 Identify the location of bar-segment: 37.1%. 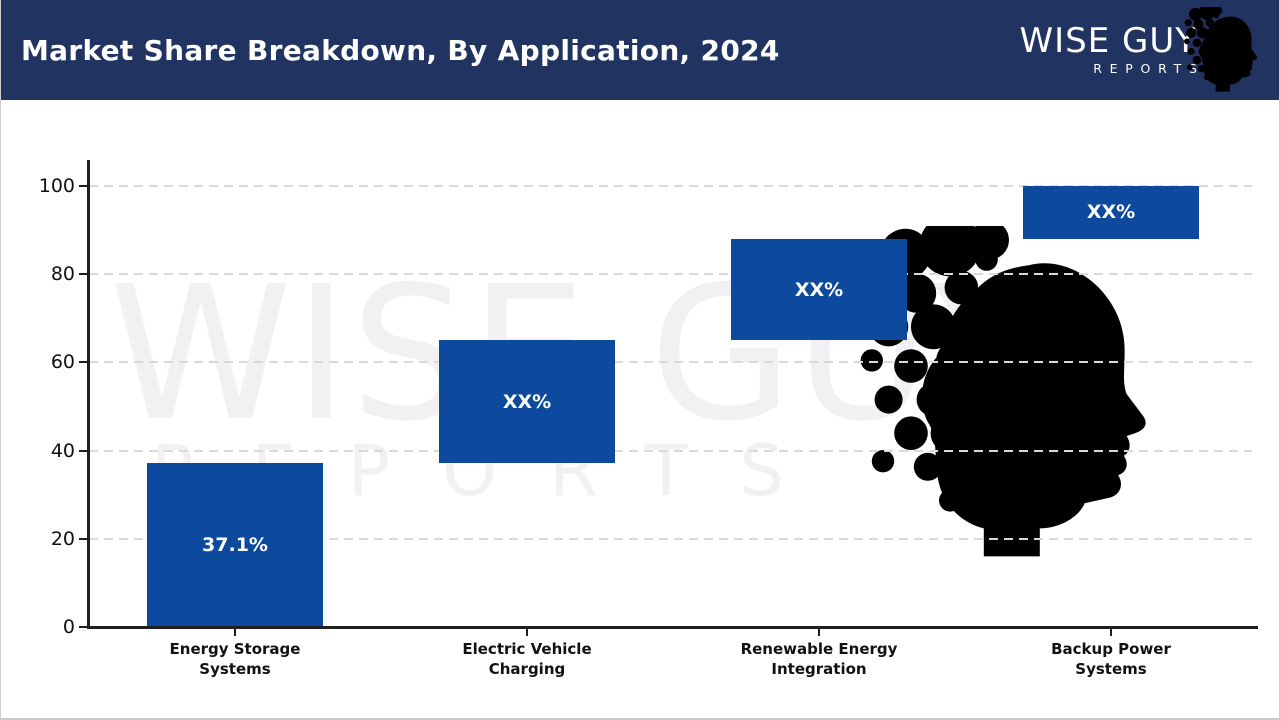
(235, 545).